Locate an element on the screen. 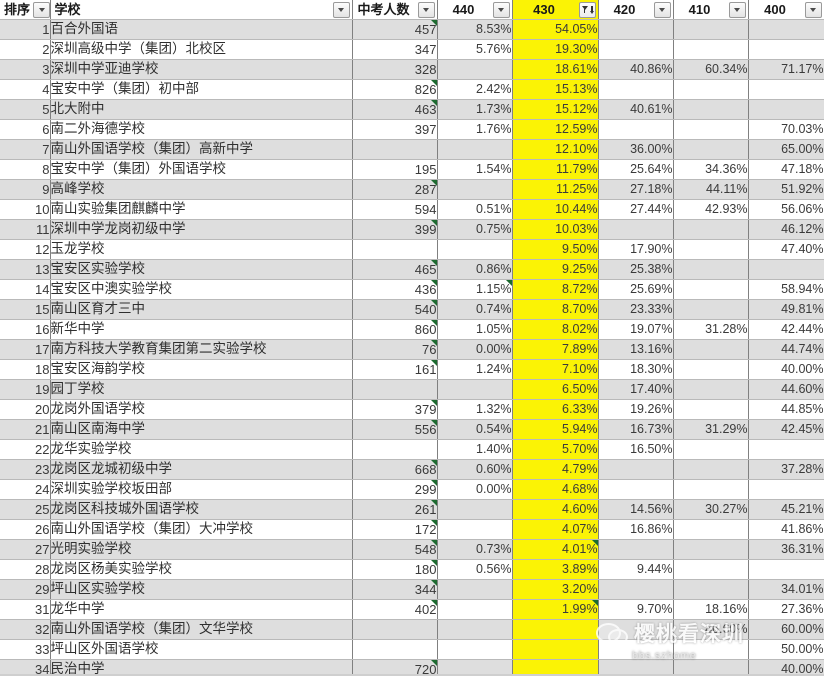 This screenshot has height=676, width=824. table-row: 11 深圳中学龙岗初级中学 399 0.75% 10.03% 46.12% is located at coordinates (412, 229).